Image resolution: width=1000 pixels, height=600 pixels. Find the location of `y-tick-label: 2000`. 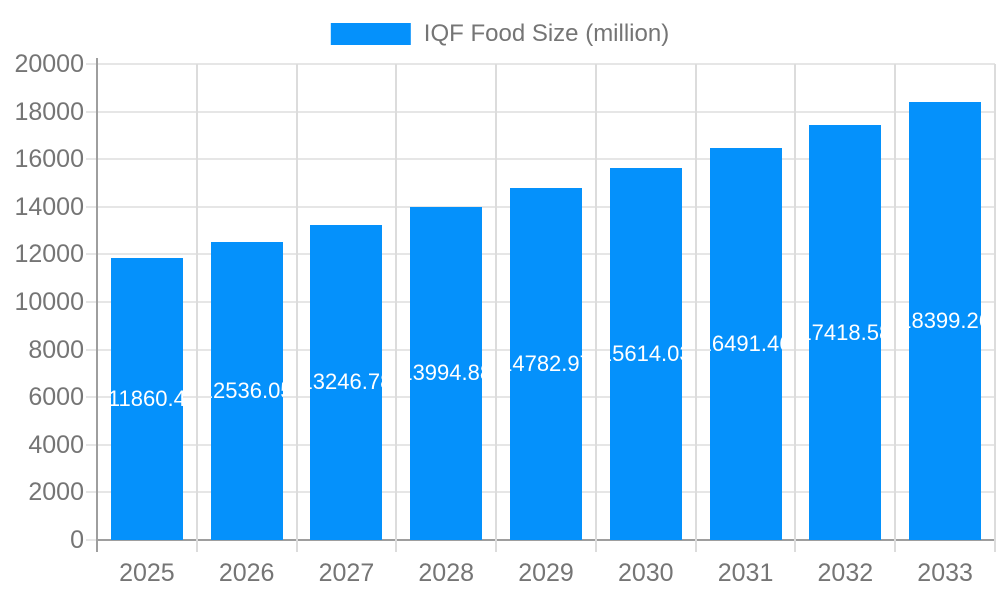

y-tick-label: 2000 is located at coordinates (56, 492).